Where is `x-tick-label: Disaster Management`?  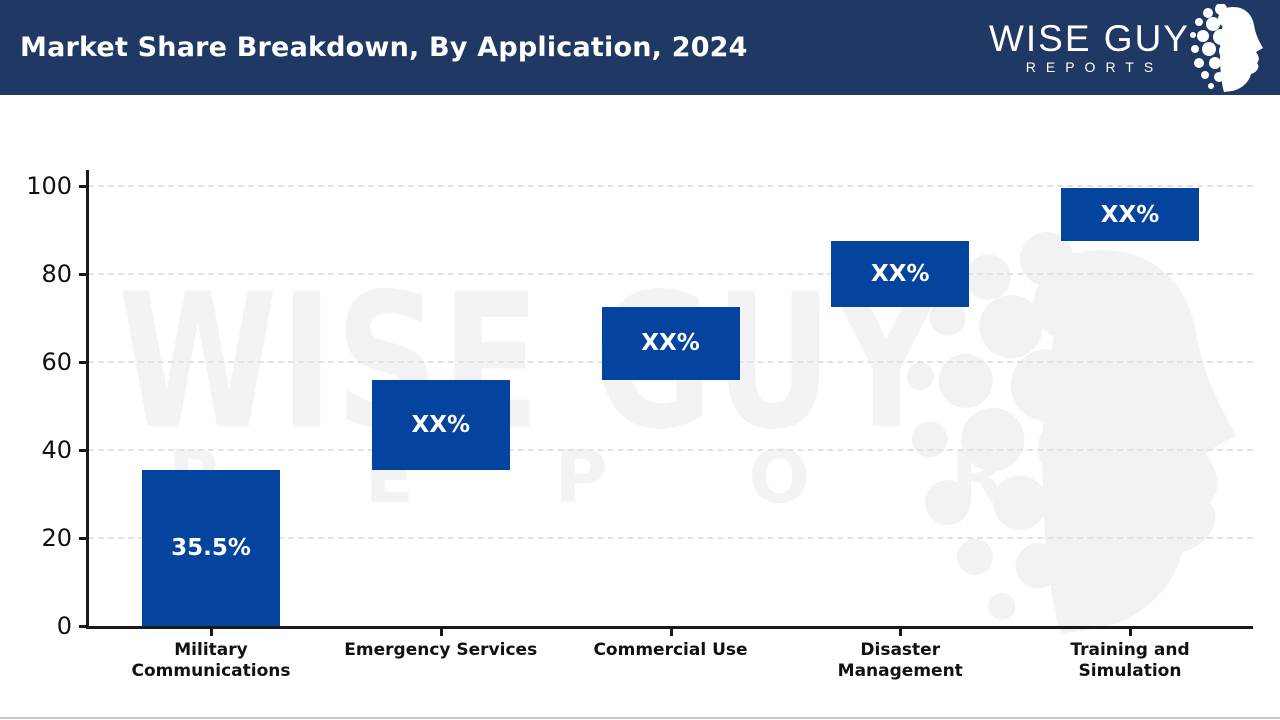 x-tick-label: Disaster Management is located at coordinates (900, 660).